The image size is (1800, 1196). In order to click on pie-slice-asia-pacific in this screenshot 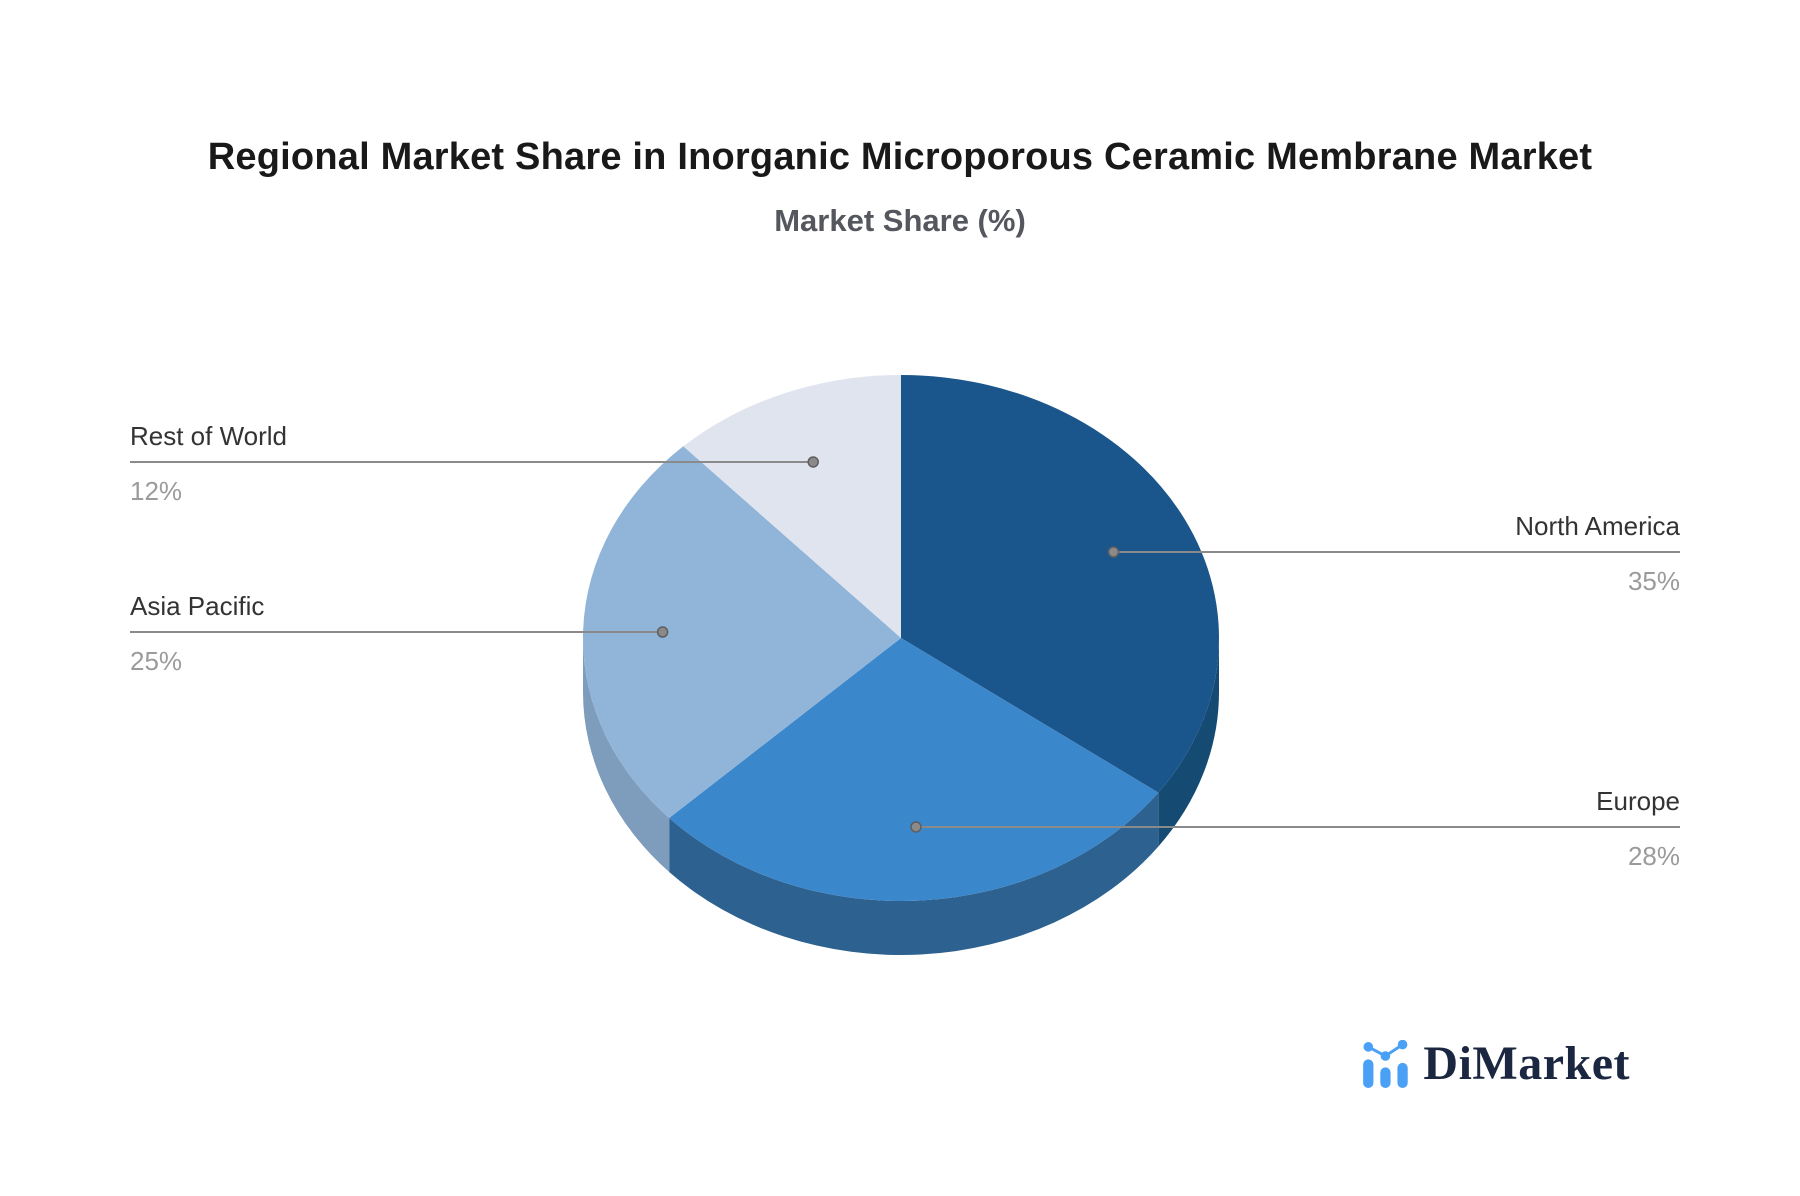, I will do `click(742, 632)`.